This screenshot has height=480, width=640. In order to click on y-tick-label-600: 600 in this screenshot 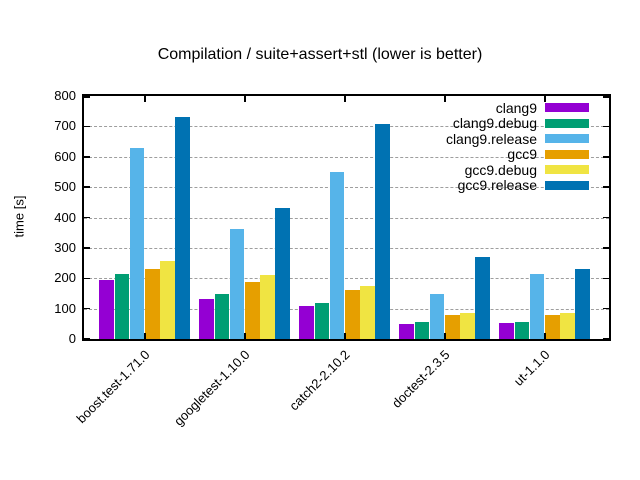, I will do `click(65, 156)`.